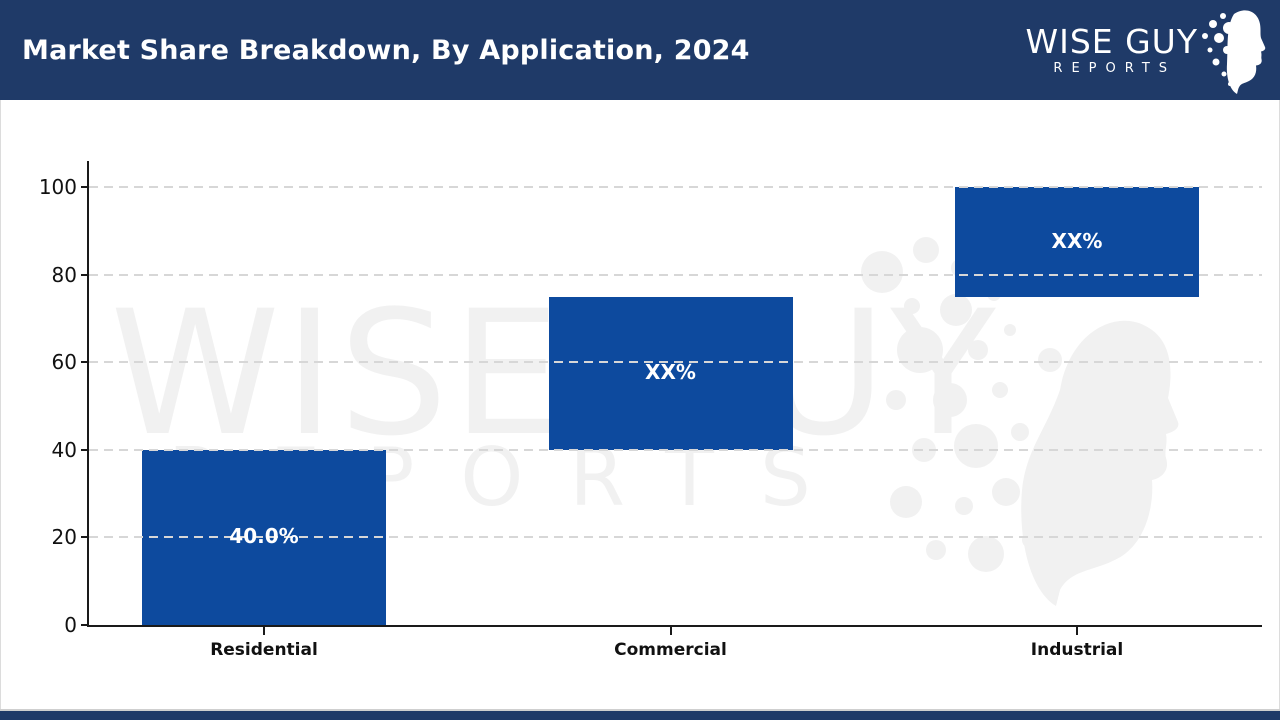 The height and width of the screenshot is (720, 1280). What do you see at coordinates (640, 714) in the screenshot?
I see `footer-bar` at bounding box center [640, 714].